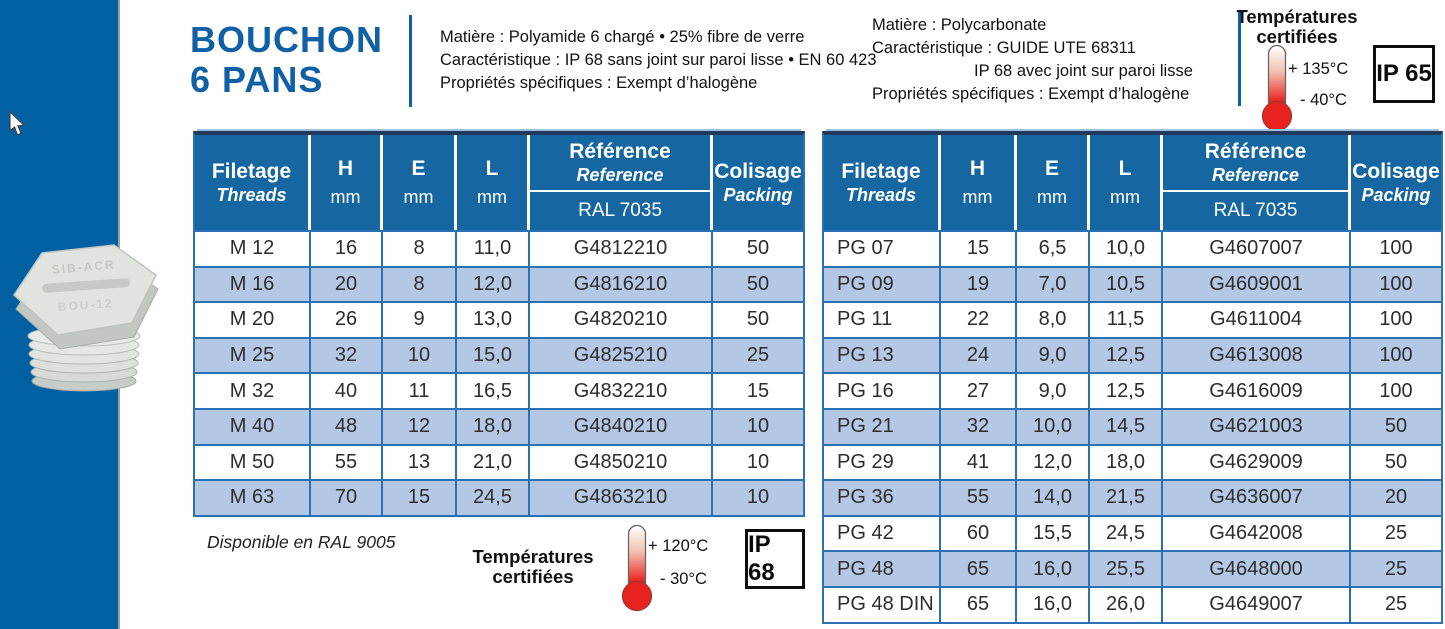 The width and height of the screenshot is (1445, 629). Describe the element at coordinates (533, 566) in the screenshot. I see `temp-certified-label-bottom: Températures certifiées` at that location.